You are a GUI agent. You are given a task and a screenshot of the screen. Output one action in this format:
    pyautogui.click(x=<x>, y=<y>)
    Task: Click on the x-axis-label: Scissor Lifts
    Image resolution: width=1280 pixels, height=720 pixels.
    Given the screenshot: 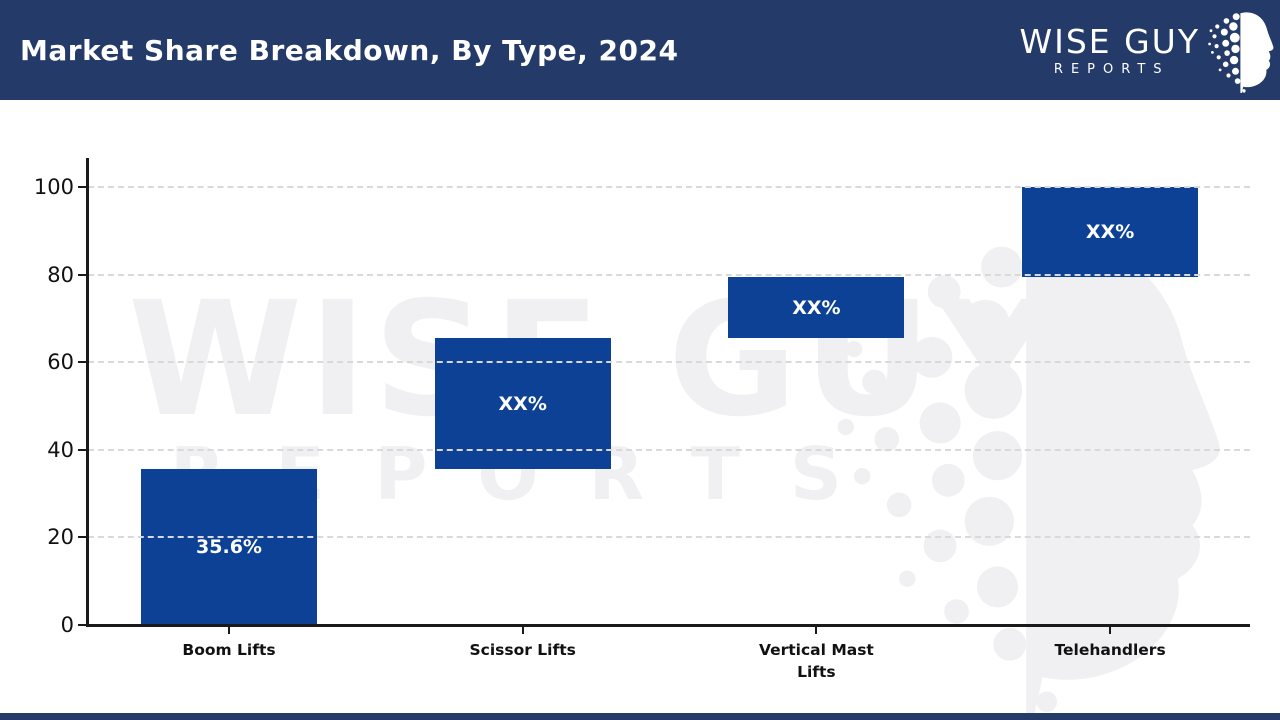 What is the action you would take?
    pyautogui.click(x=522, y=650)
    